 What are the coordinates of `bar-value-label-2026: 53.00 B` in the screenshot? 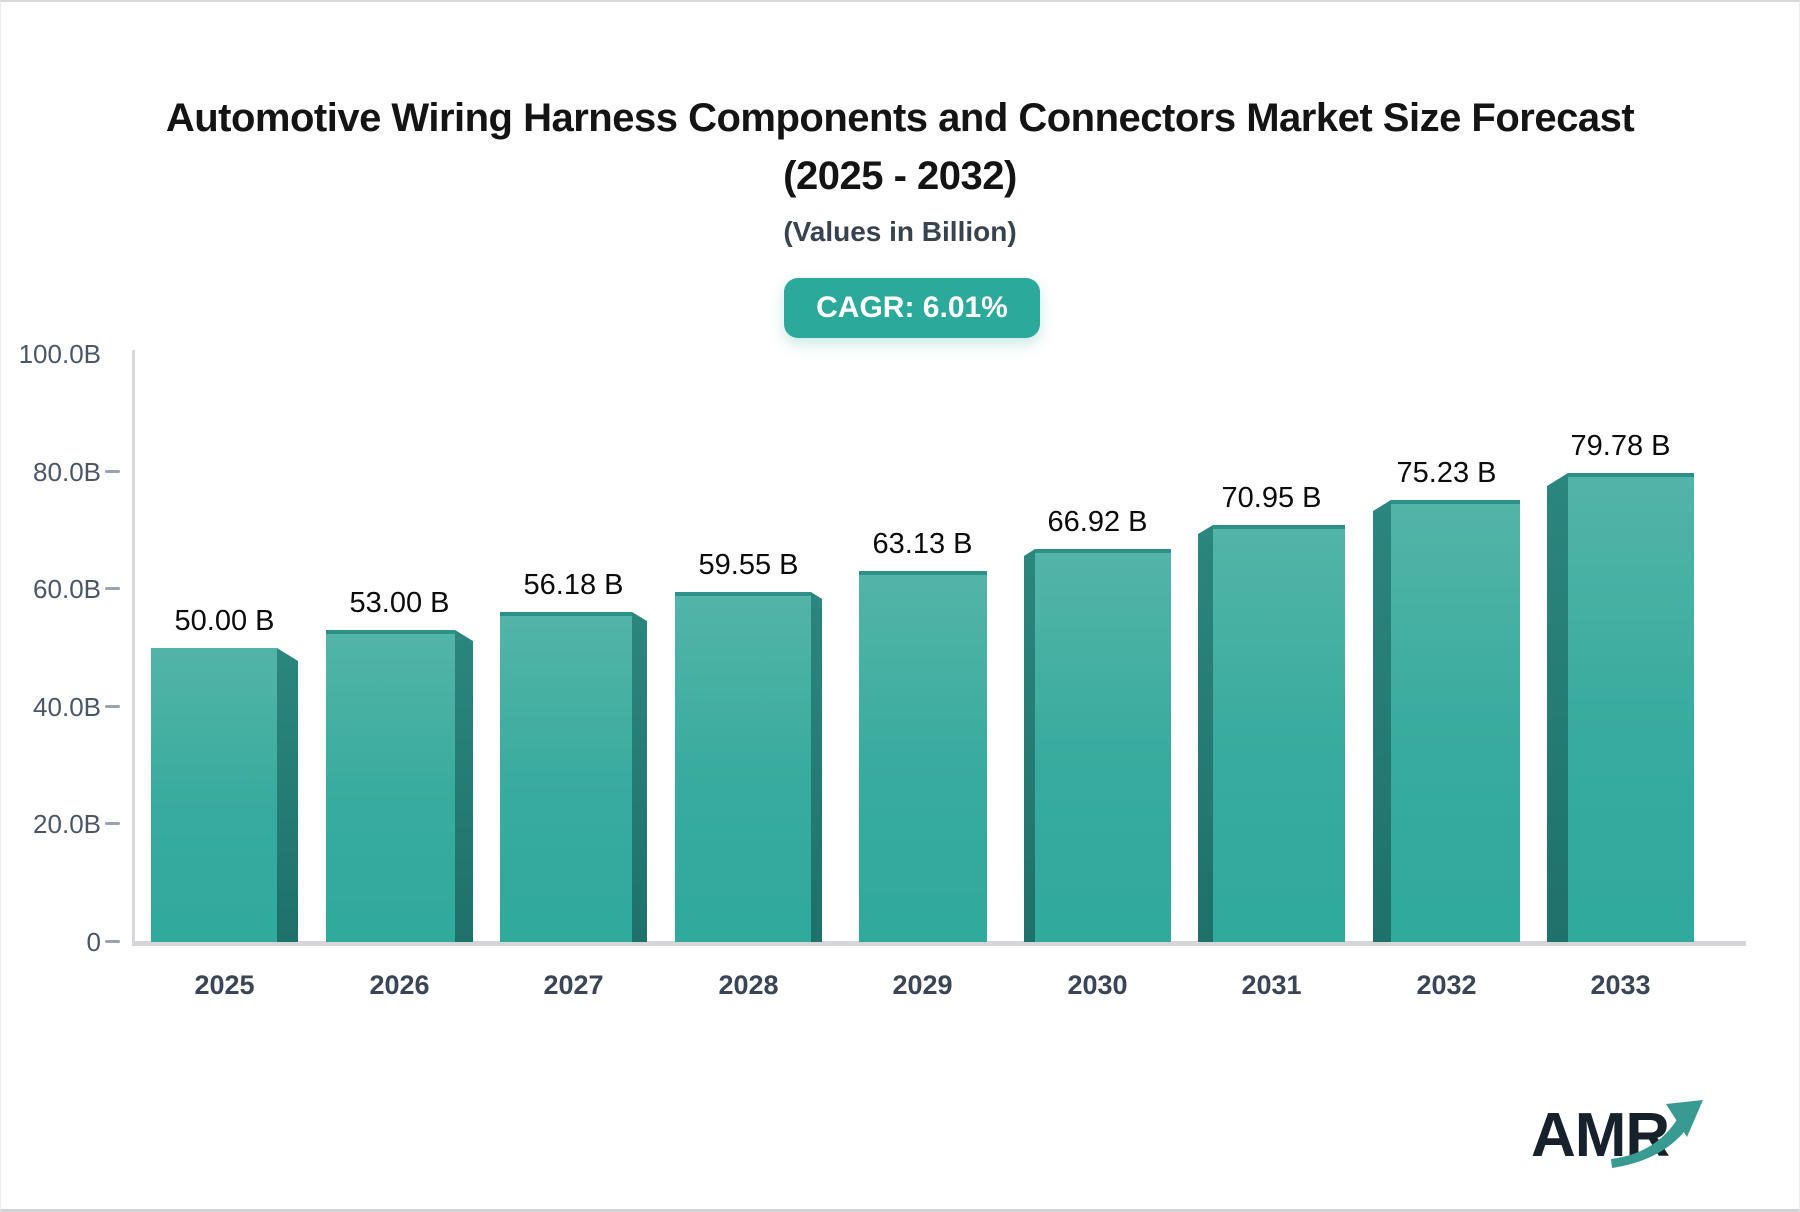 It's located at (399, 603).